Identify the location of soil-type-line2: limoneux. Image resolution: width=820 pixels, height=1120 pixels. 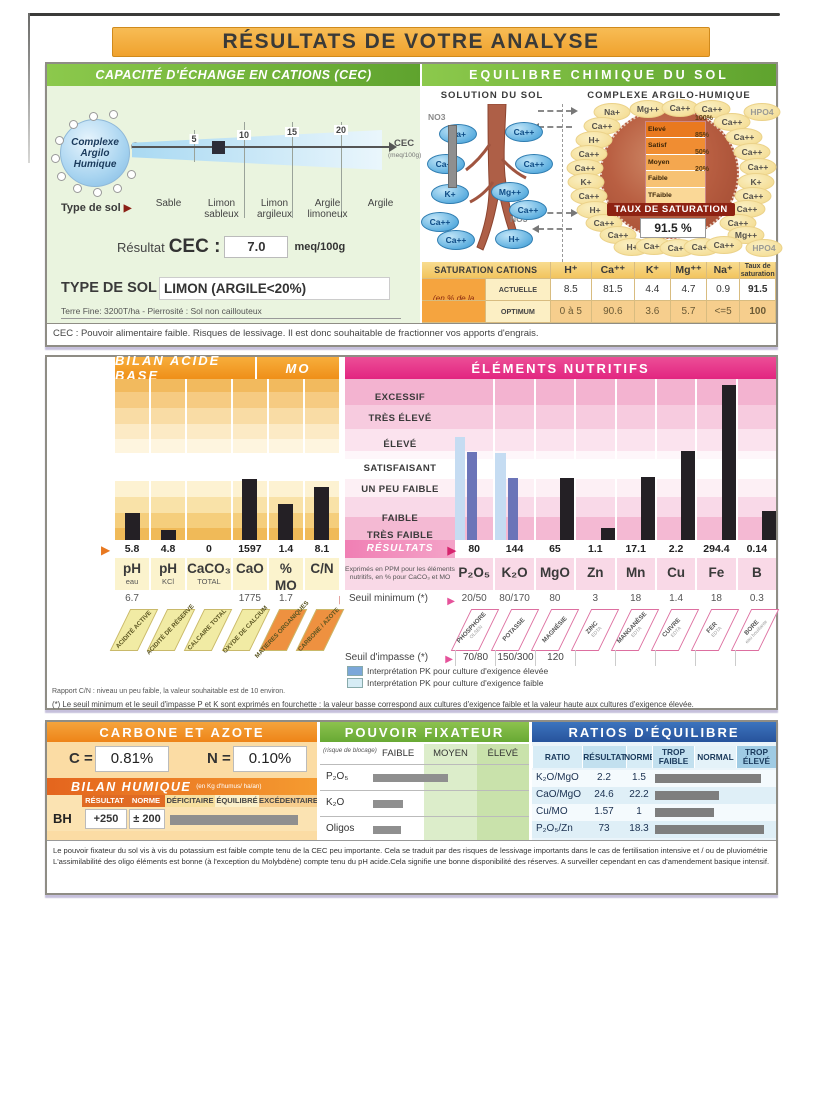
(327, 214).